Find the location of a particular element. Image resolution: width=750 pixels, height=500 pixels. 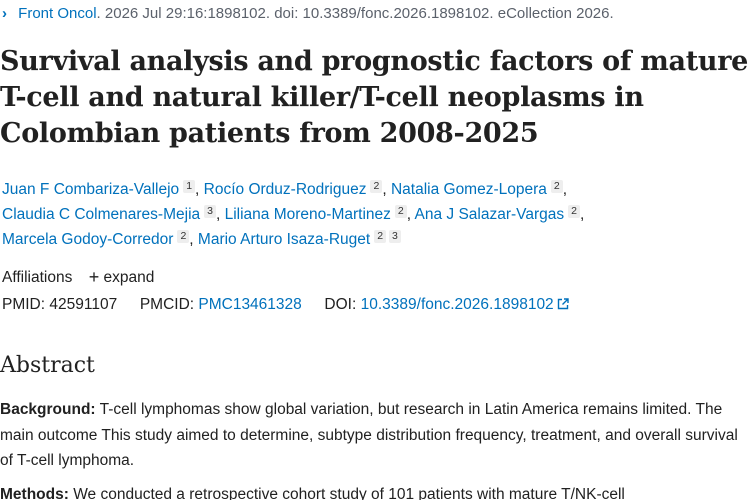

pmid-value: 42591107 is located at coordinates (83, 304).